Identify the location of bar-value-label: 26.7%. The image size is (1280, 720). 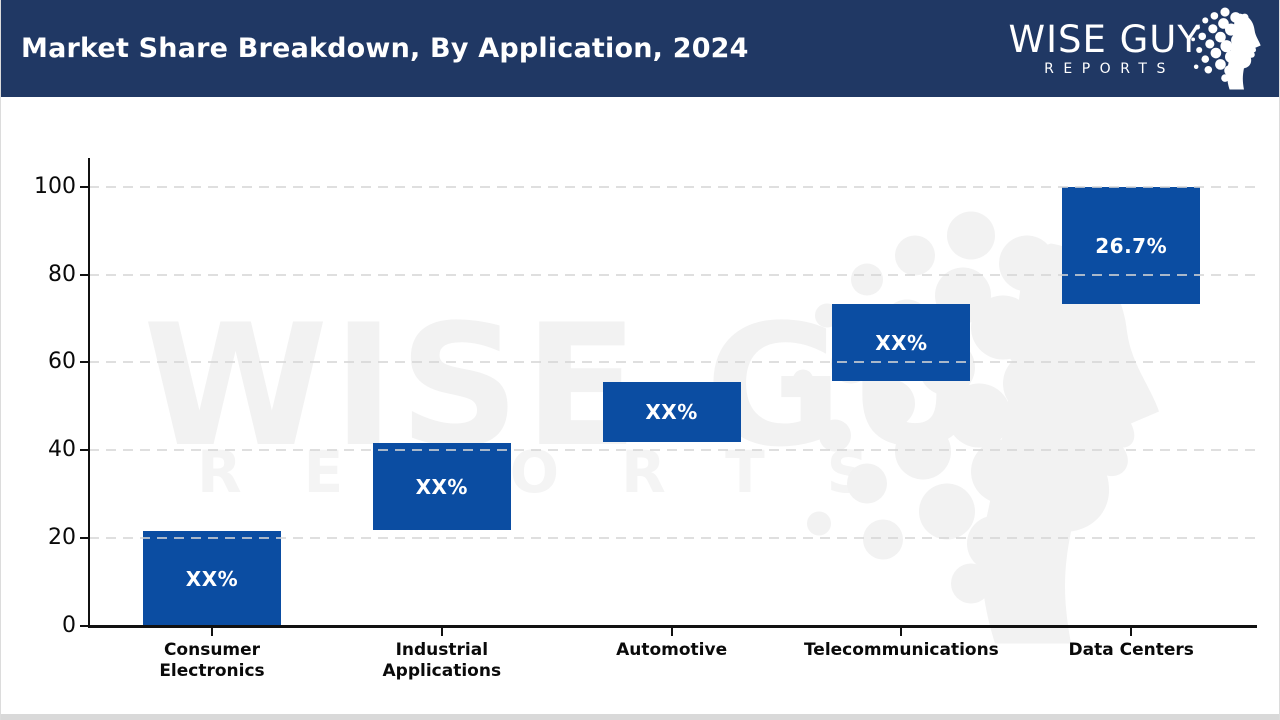
(1131, 245).